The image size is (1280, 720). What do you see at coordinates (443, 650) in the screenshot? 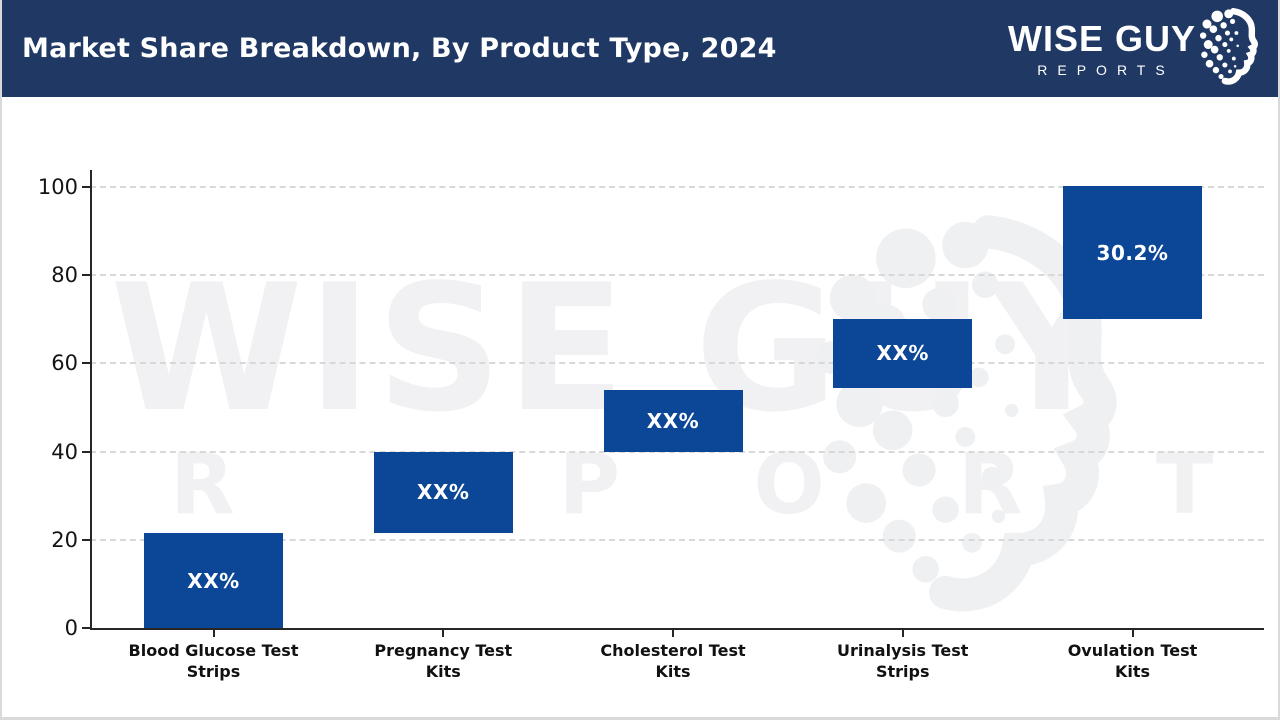
I see `category-label-line: Pregnancy Test` at bounding box center [443, 650].